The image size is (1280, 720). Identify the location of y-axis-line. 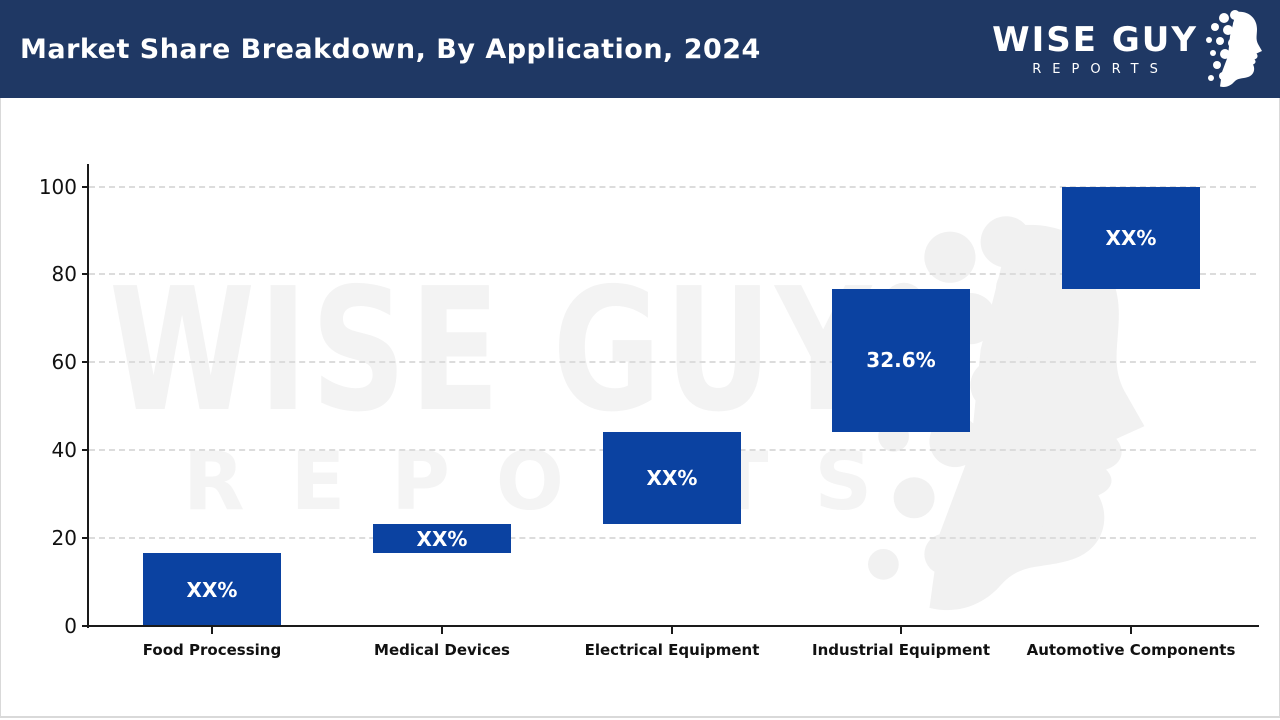
(88, 396).